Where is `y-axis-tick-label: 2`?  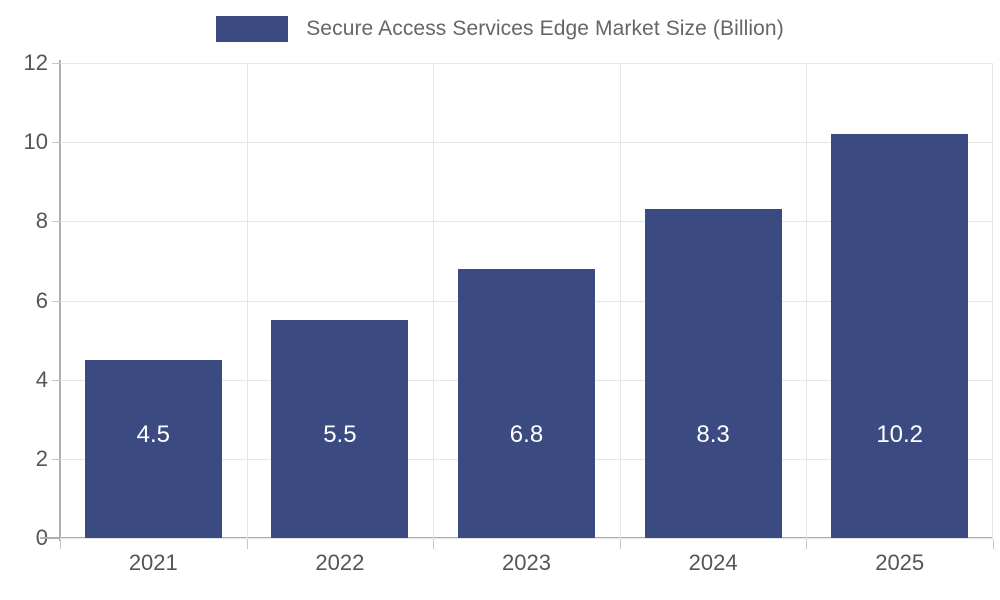
y-axis-tick-label: 2 is located at coordinates (41, 458).